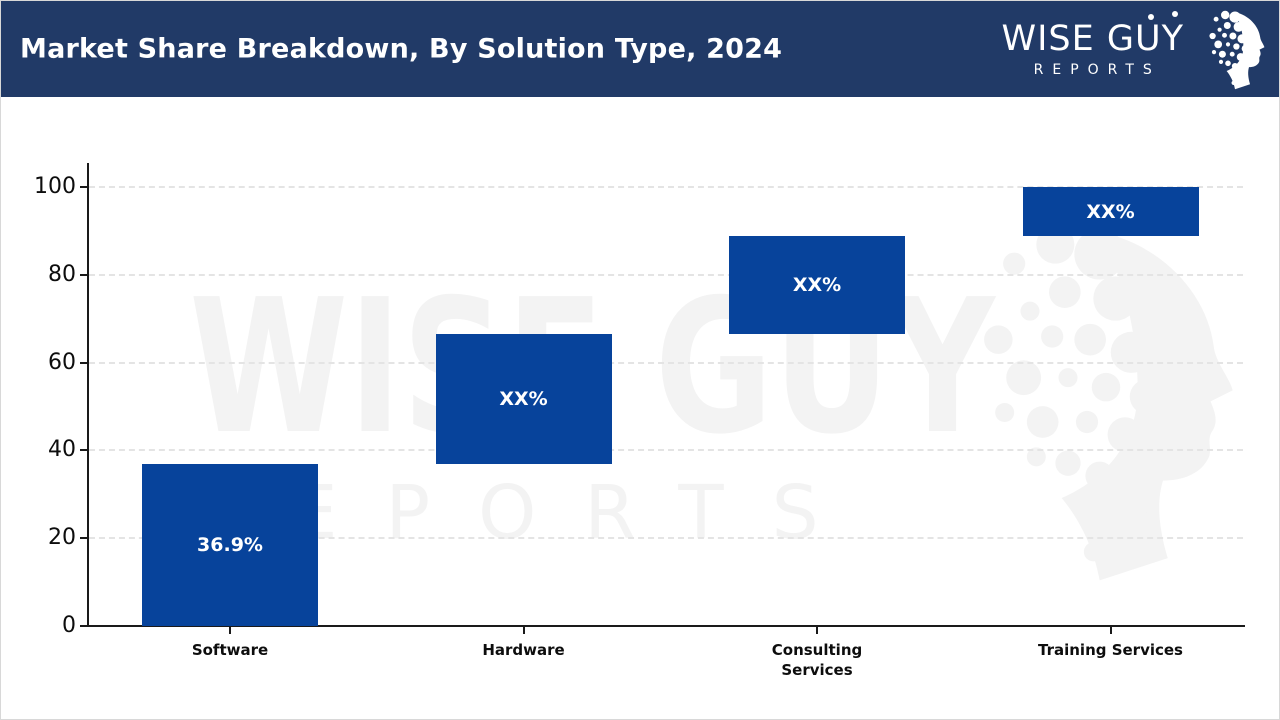 Image resolution: width=1280 pixels, height=720 pixels. Describe the element at coordinates (1092, 39) in the screenshot. I see `brand-name: WISE GUY` at that location.